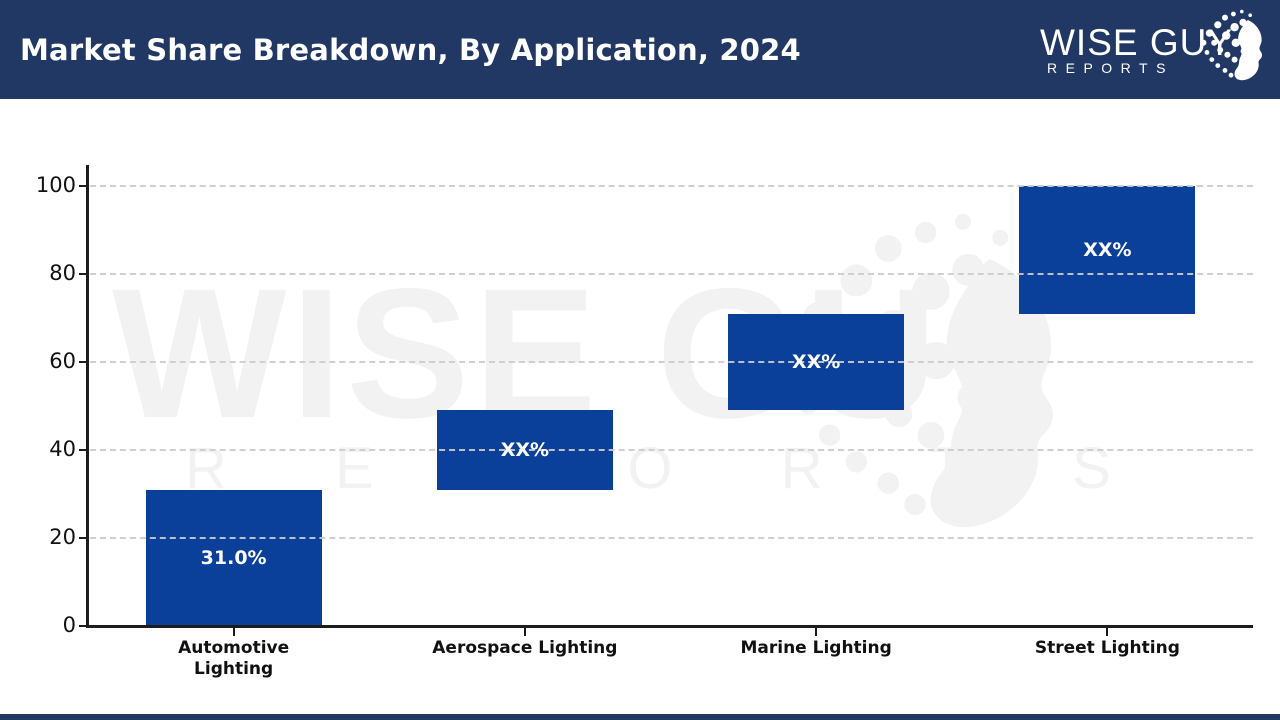  I want to click on x-tick-label: Street Lighting, so click(1107, 648).